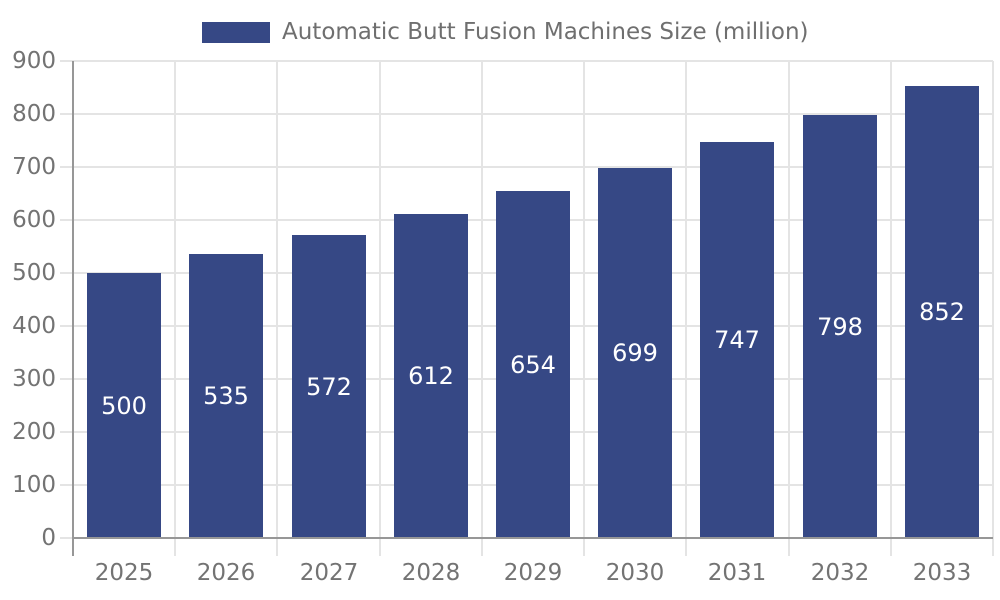 This screenshot has width=1000, height=600. Describe the element at coordinates (48, 538) in the screenshot. I see `y-tick-label: 0` at that location.